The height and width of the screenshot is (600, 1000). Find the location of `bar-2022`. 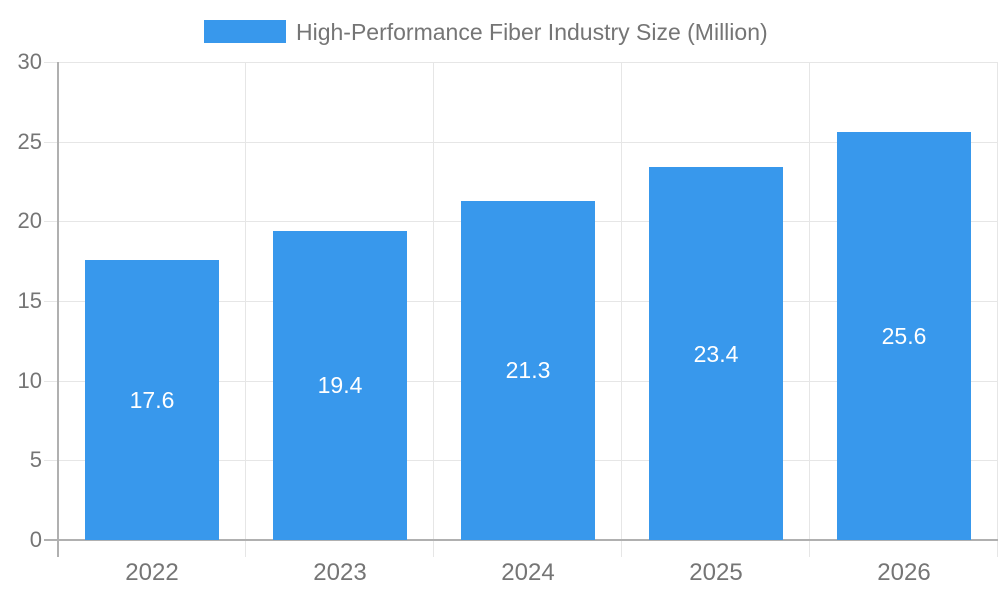

bar-2022 is located at coordinates (152, 399).